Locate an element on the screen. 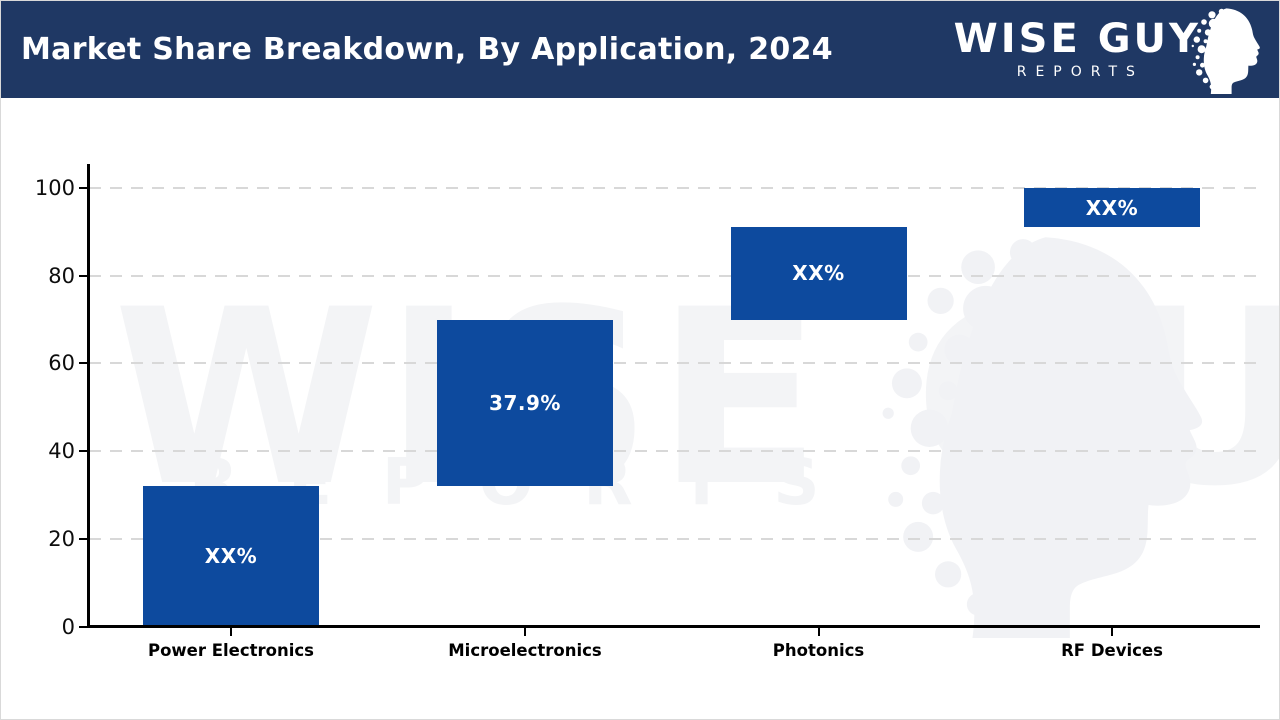 The height and width of the screenshot is (720, 1280). brand-name: WISE GUY is located at coordinates (1077, 39).